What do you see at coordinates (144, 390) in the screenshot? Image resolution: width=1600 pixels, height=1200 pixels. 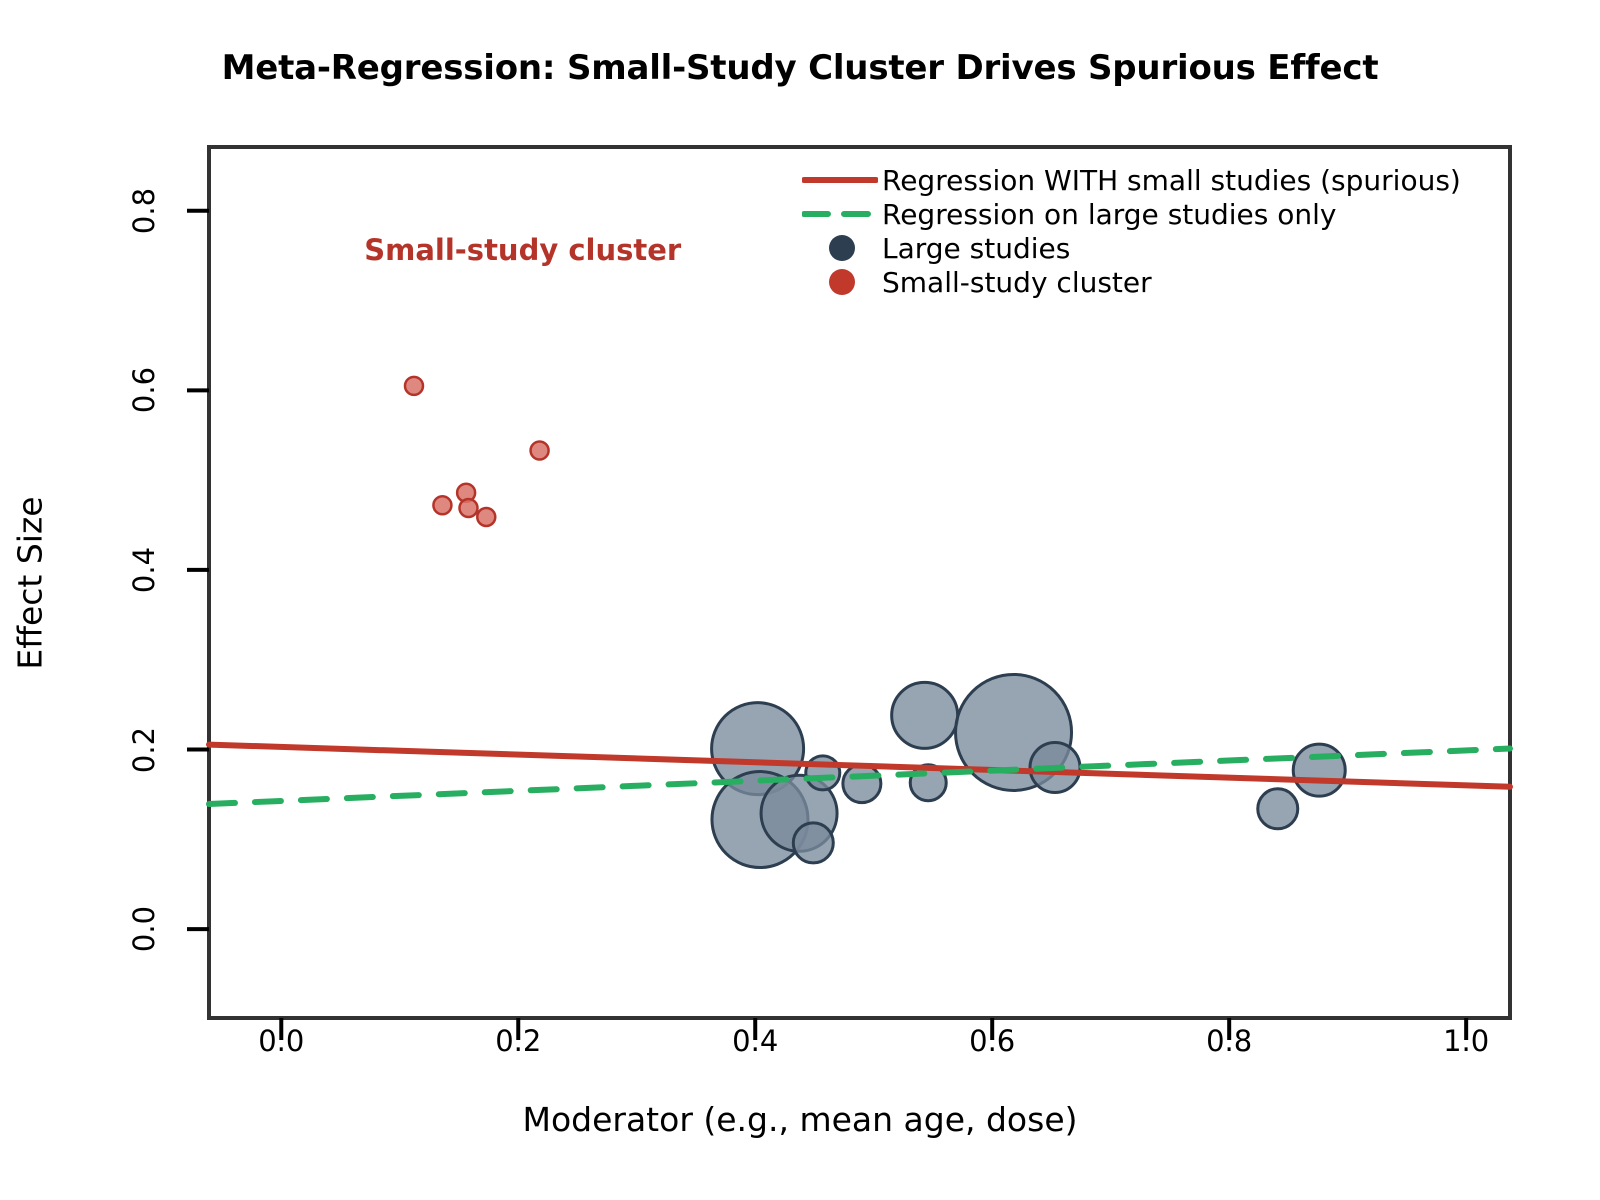 I see `y-tick-label: 0.6` at bounding box center [144, 390].